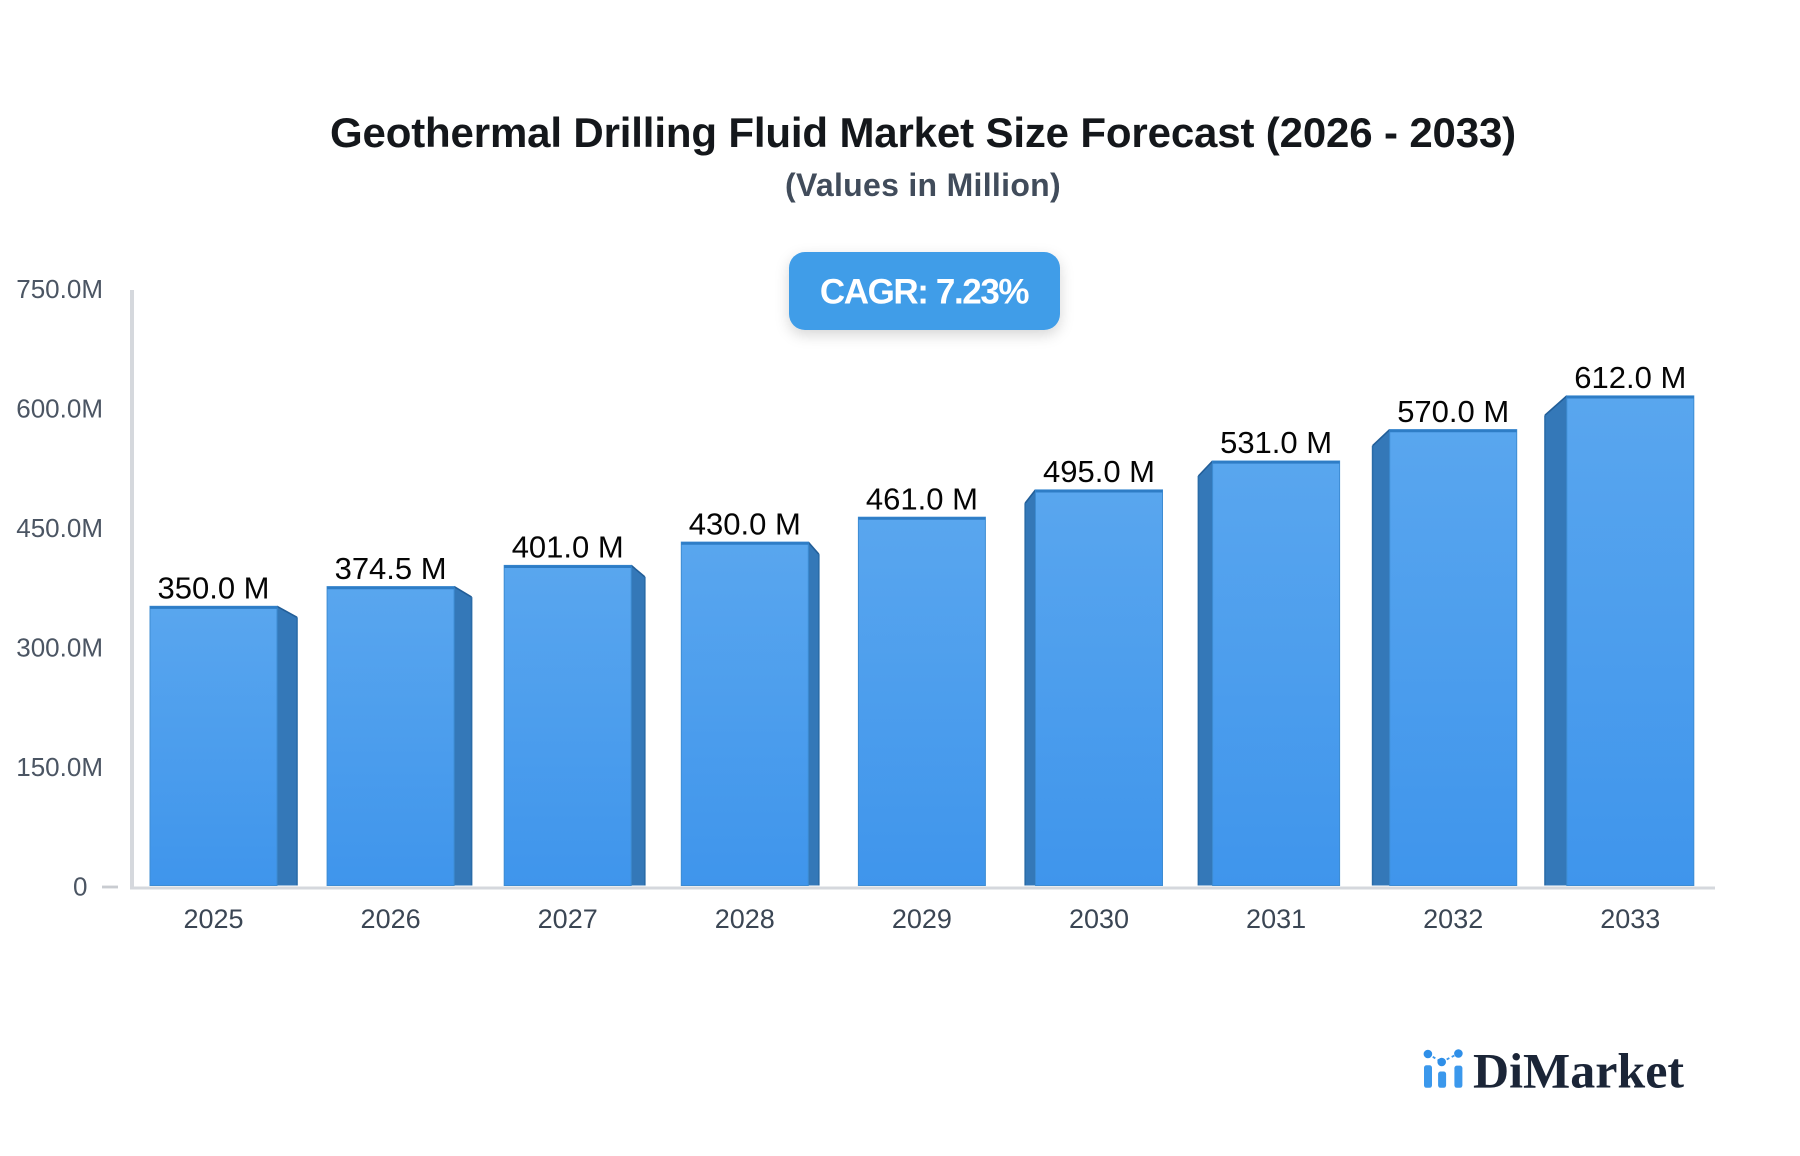 The image size is (1800, 1156). What do you see at coordinates (59, 528) in the screenshot?
I see `svg-text: 450.0M` at bounding box center [59, 528].